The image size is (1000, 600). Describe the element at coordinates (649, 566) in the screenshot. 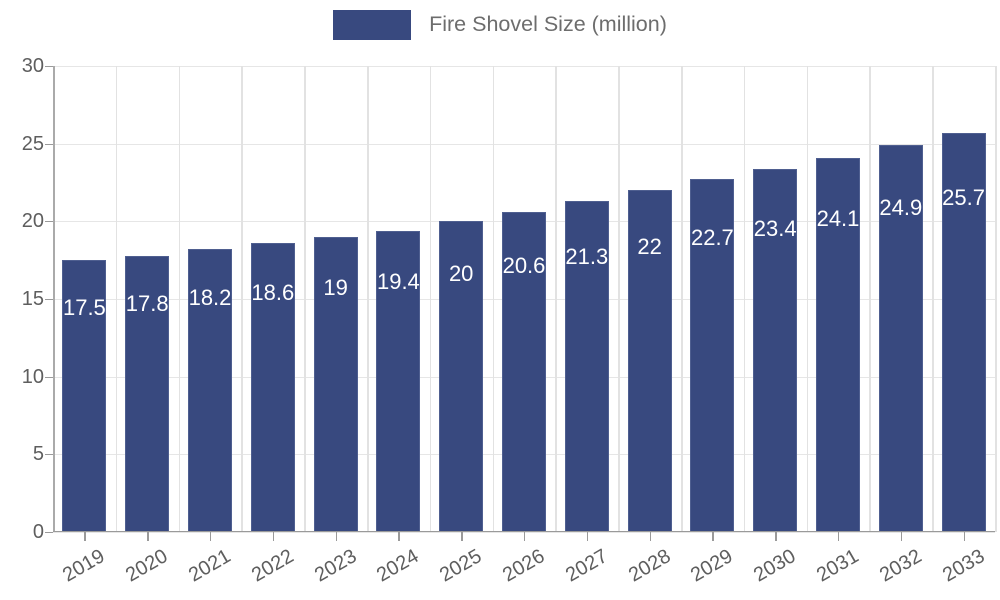

I see `x-axis-tick-label: 2028` at that location.